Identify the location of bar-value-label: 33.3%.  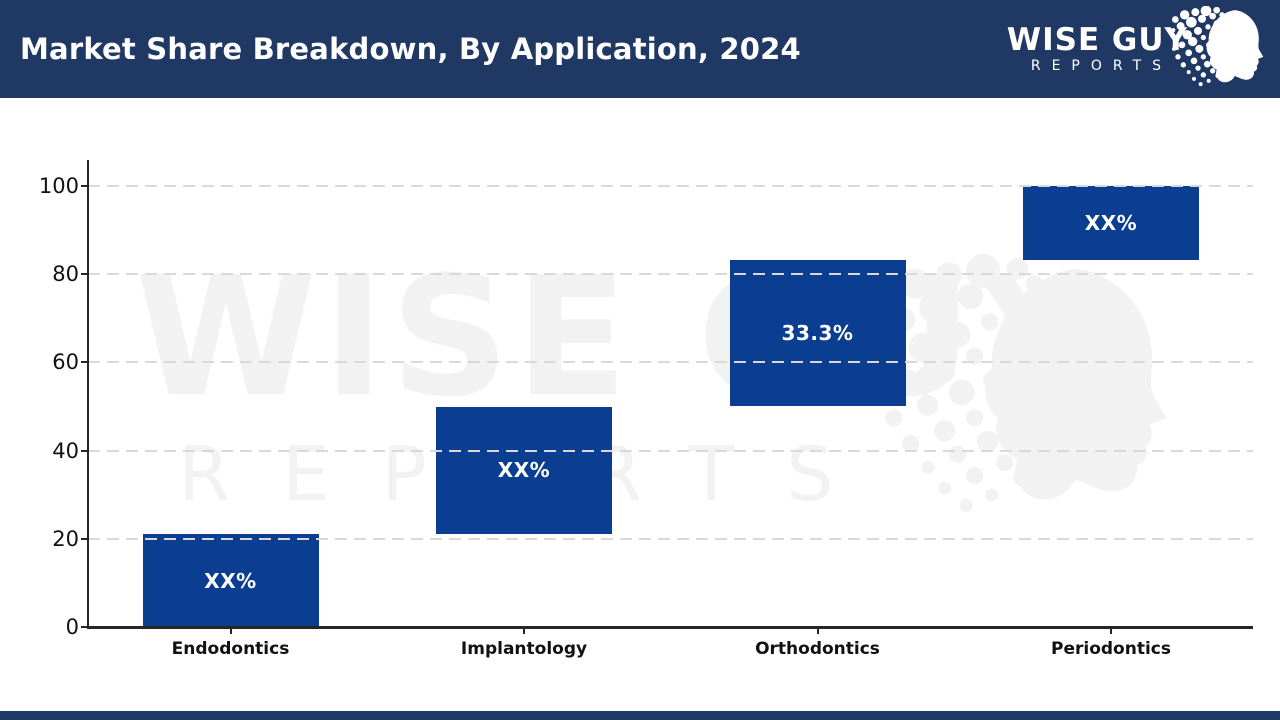
(817, 333).